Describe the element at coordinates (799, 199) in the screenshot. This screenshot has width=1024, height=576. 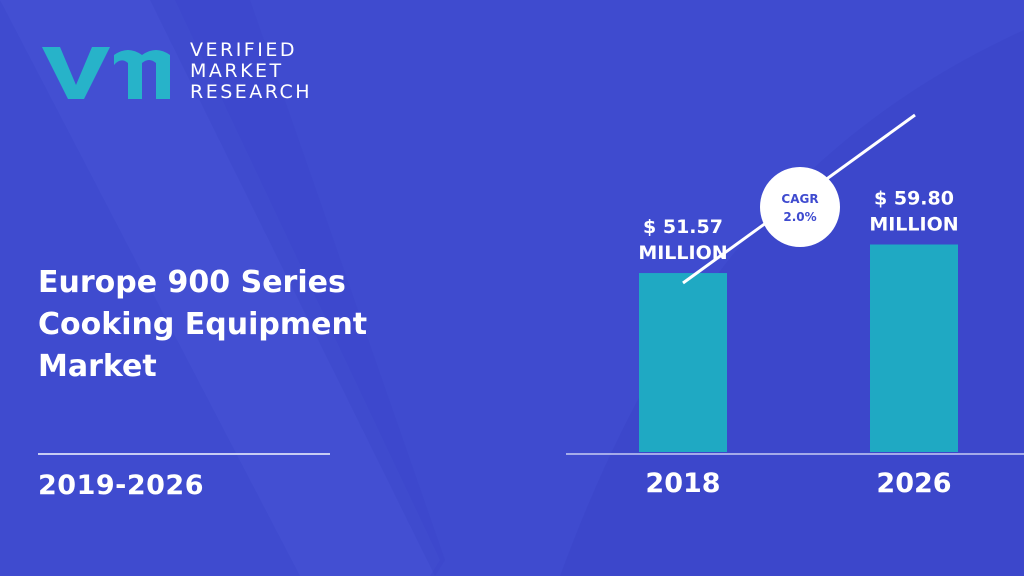
I see `cagr-label: CAGR` at that location.